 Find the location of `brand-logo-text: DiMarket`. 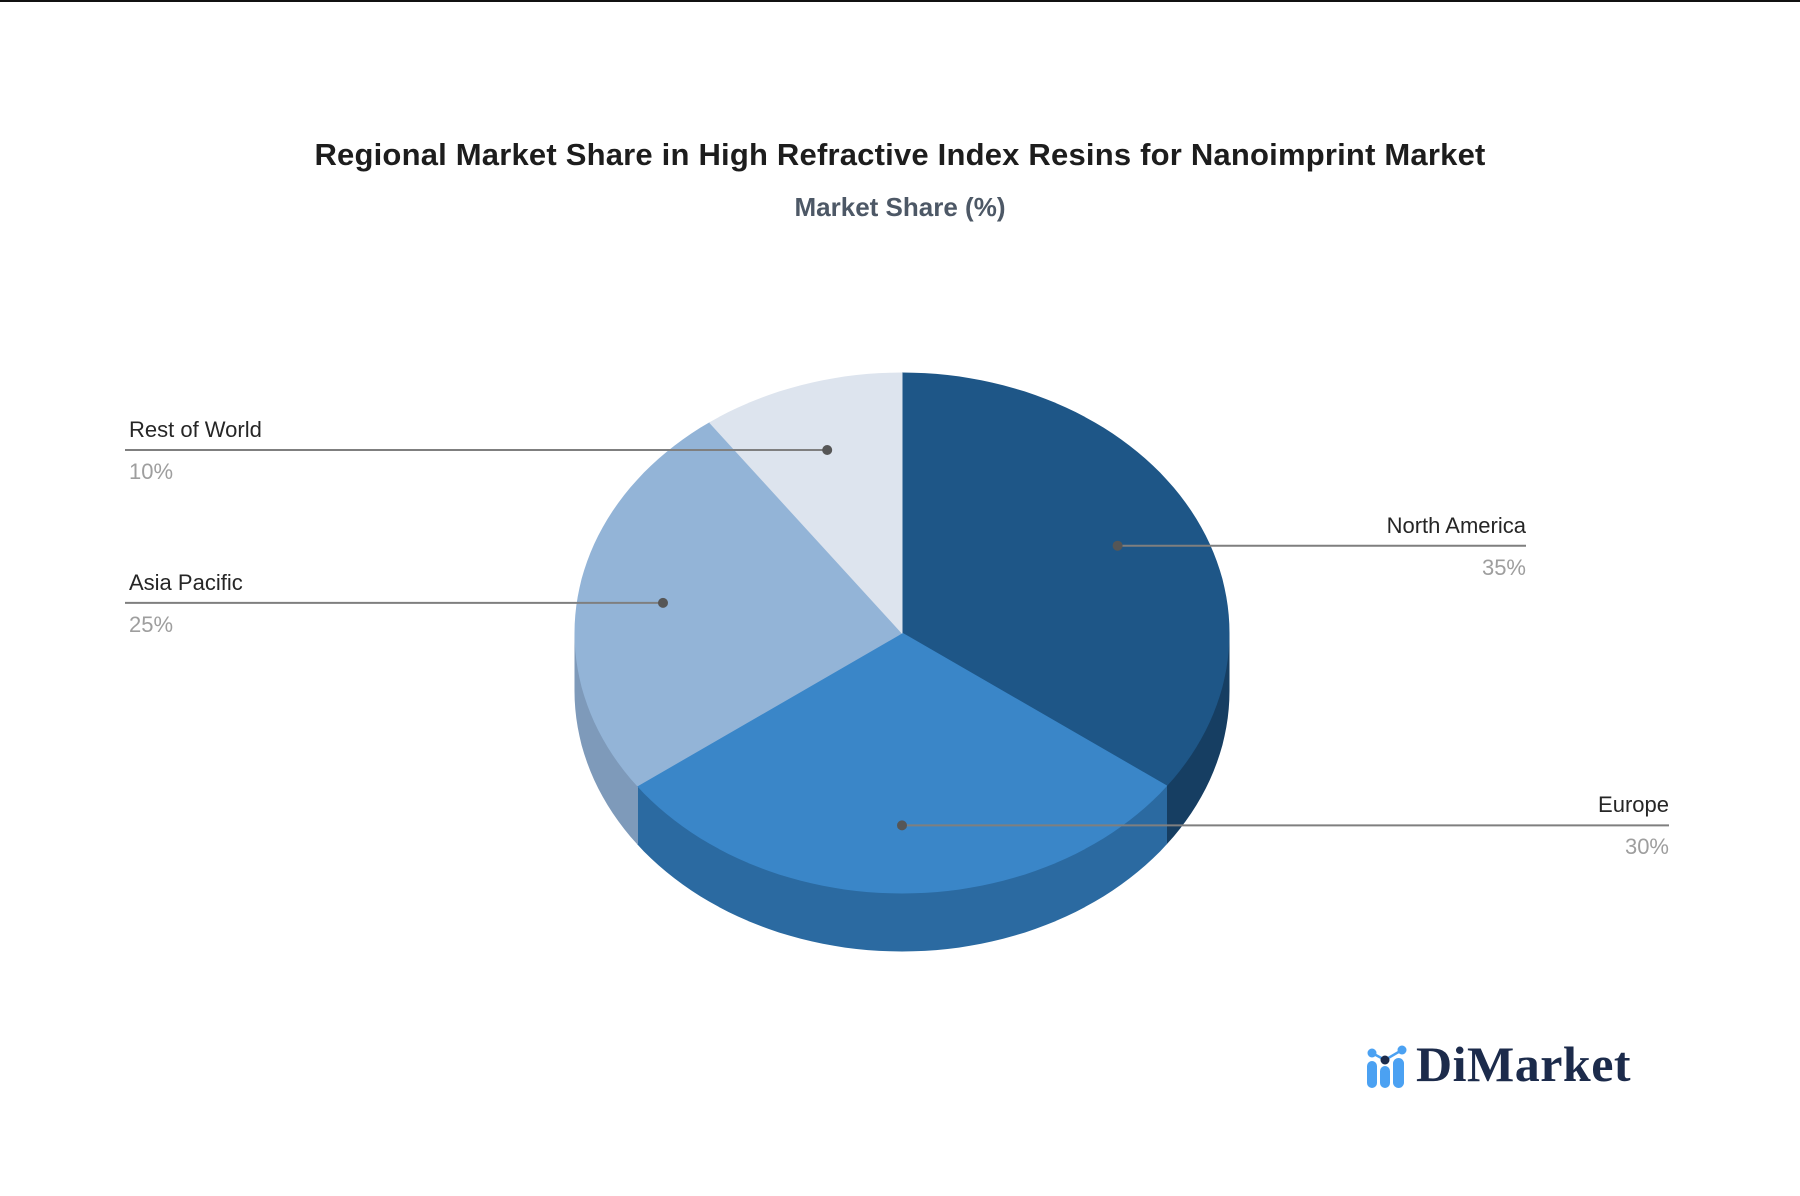

brand-logo-text: DiMarket is located at coordinates (1524, 1064).